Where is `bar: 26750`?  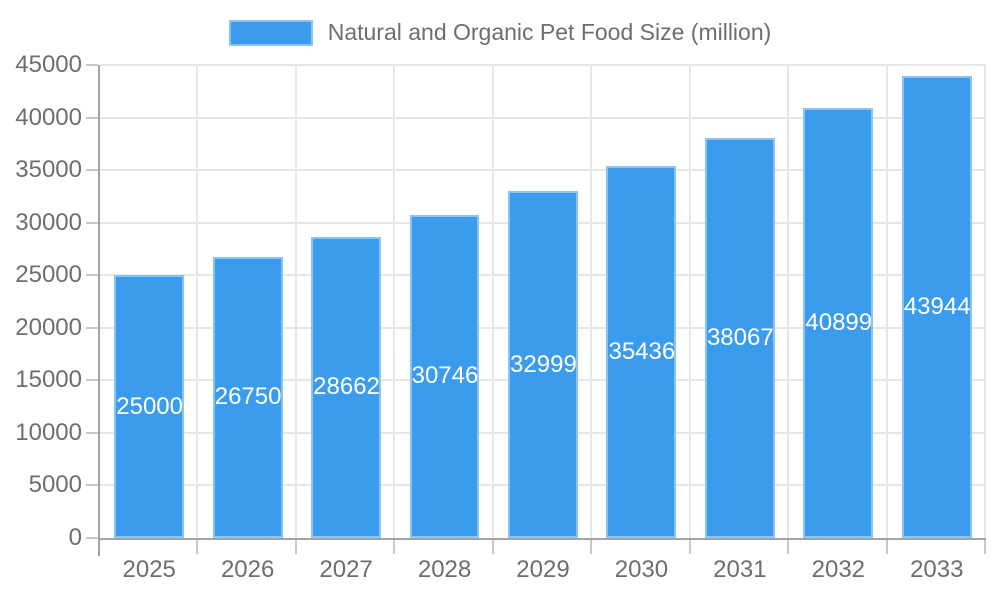
bar: 26750 is located at coordinates (247, 397).